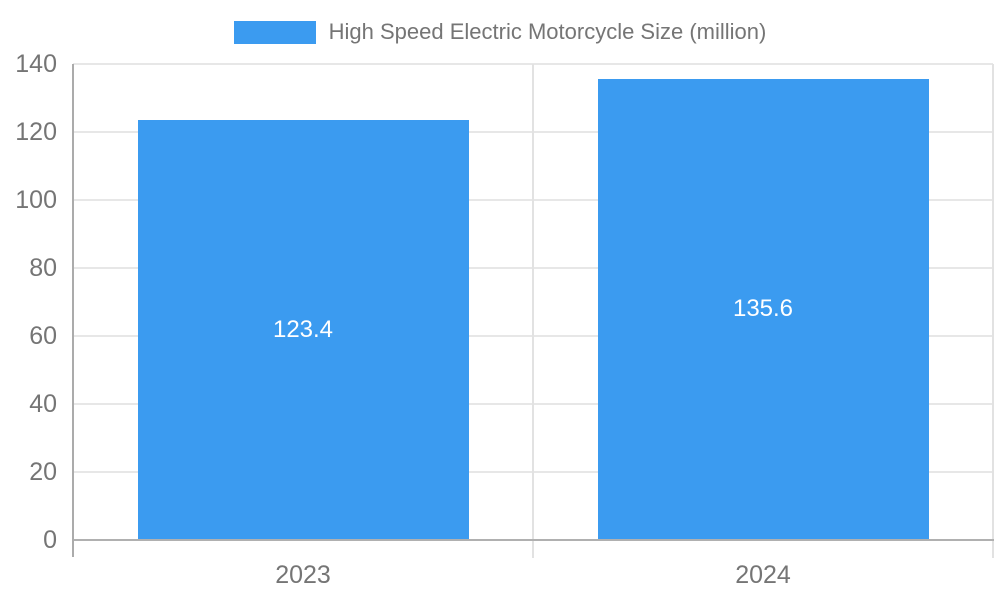 Image resolution: width=1000 pixels, height=600 pixels. What do you see at coordinates (36, 200) in the screenshot?
I see `y-axis-tick-label: 100` at bounding box center [36, 200].